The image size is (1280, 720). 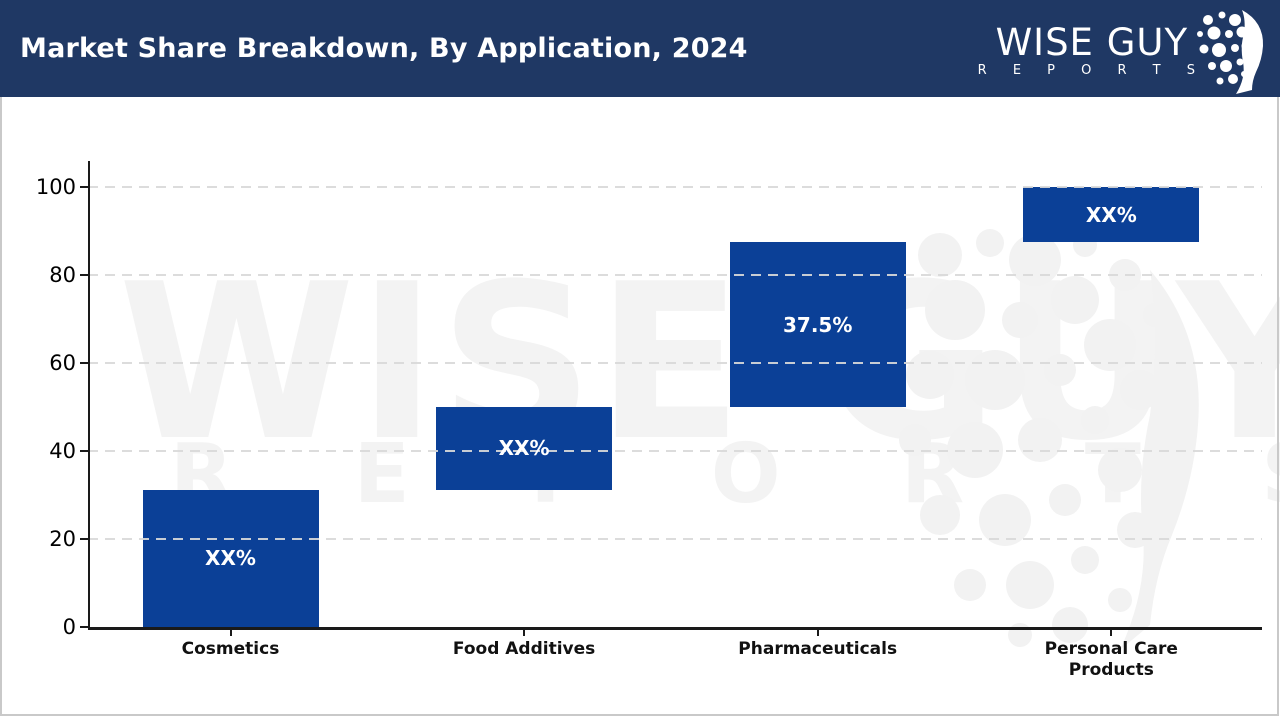 I want to click on y-axis-line, so click(x=89, y=394).